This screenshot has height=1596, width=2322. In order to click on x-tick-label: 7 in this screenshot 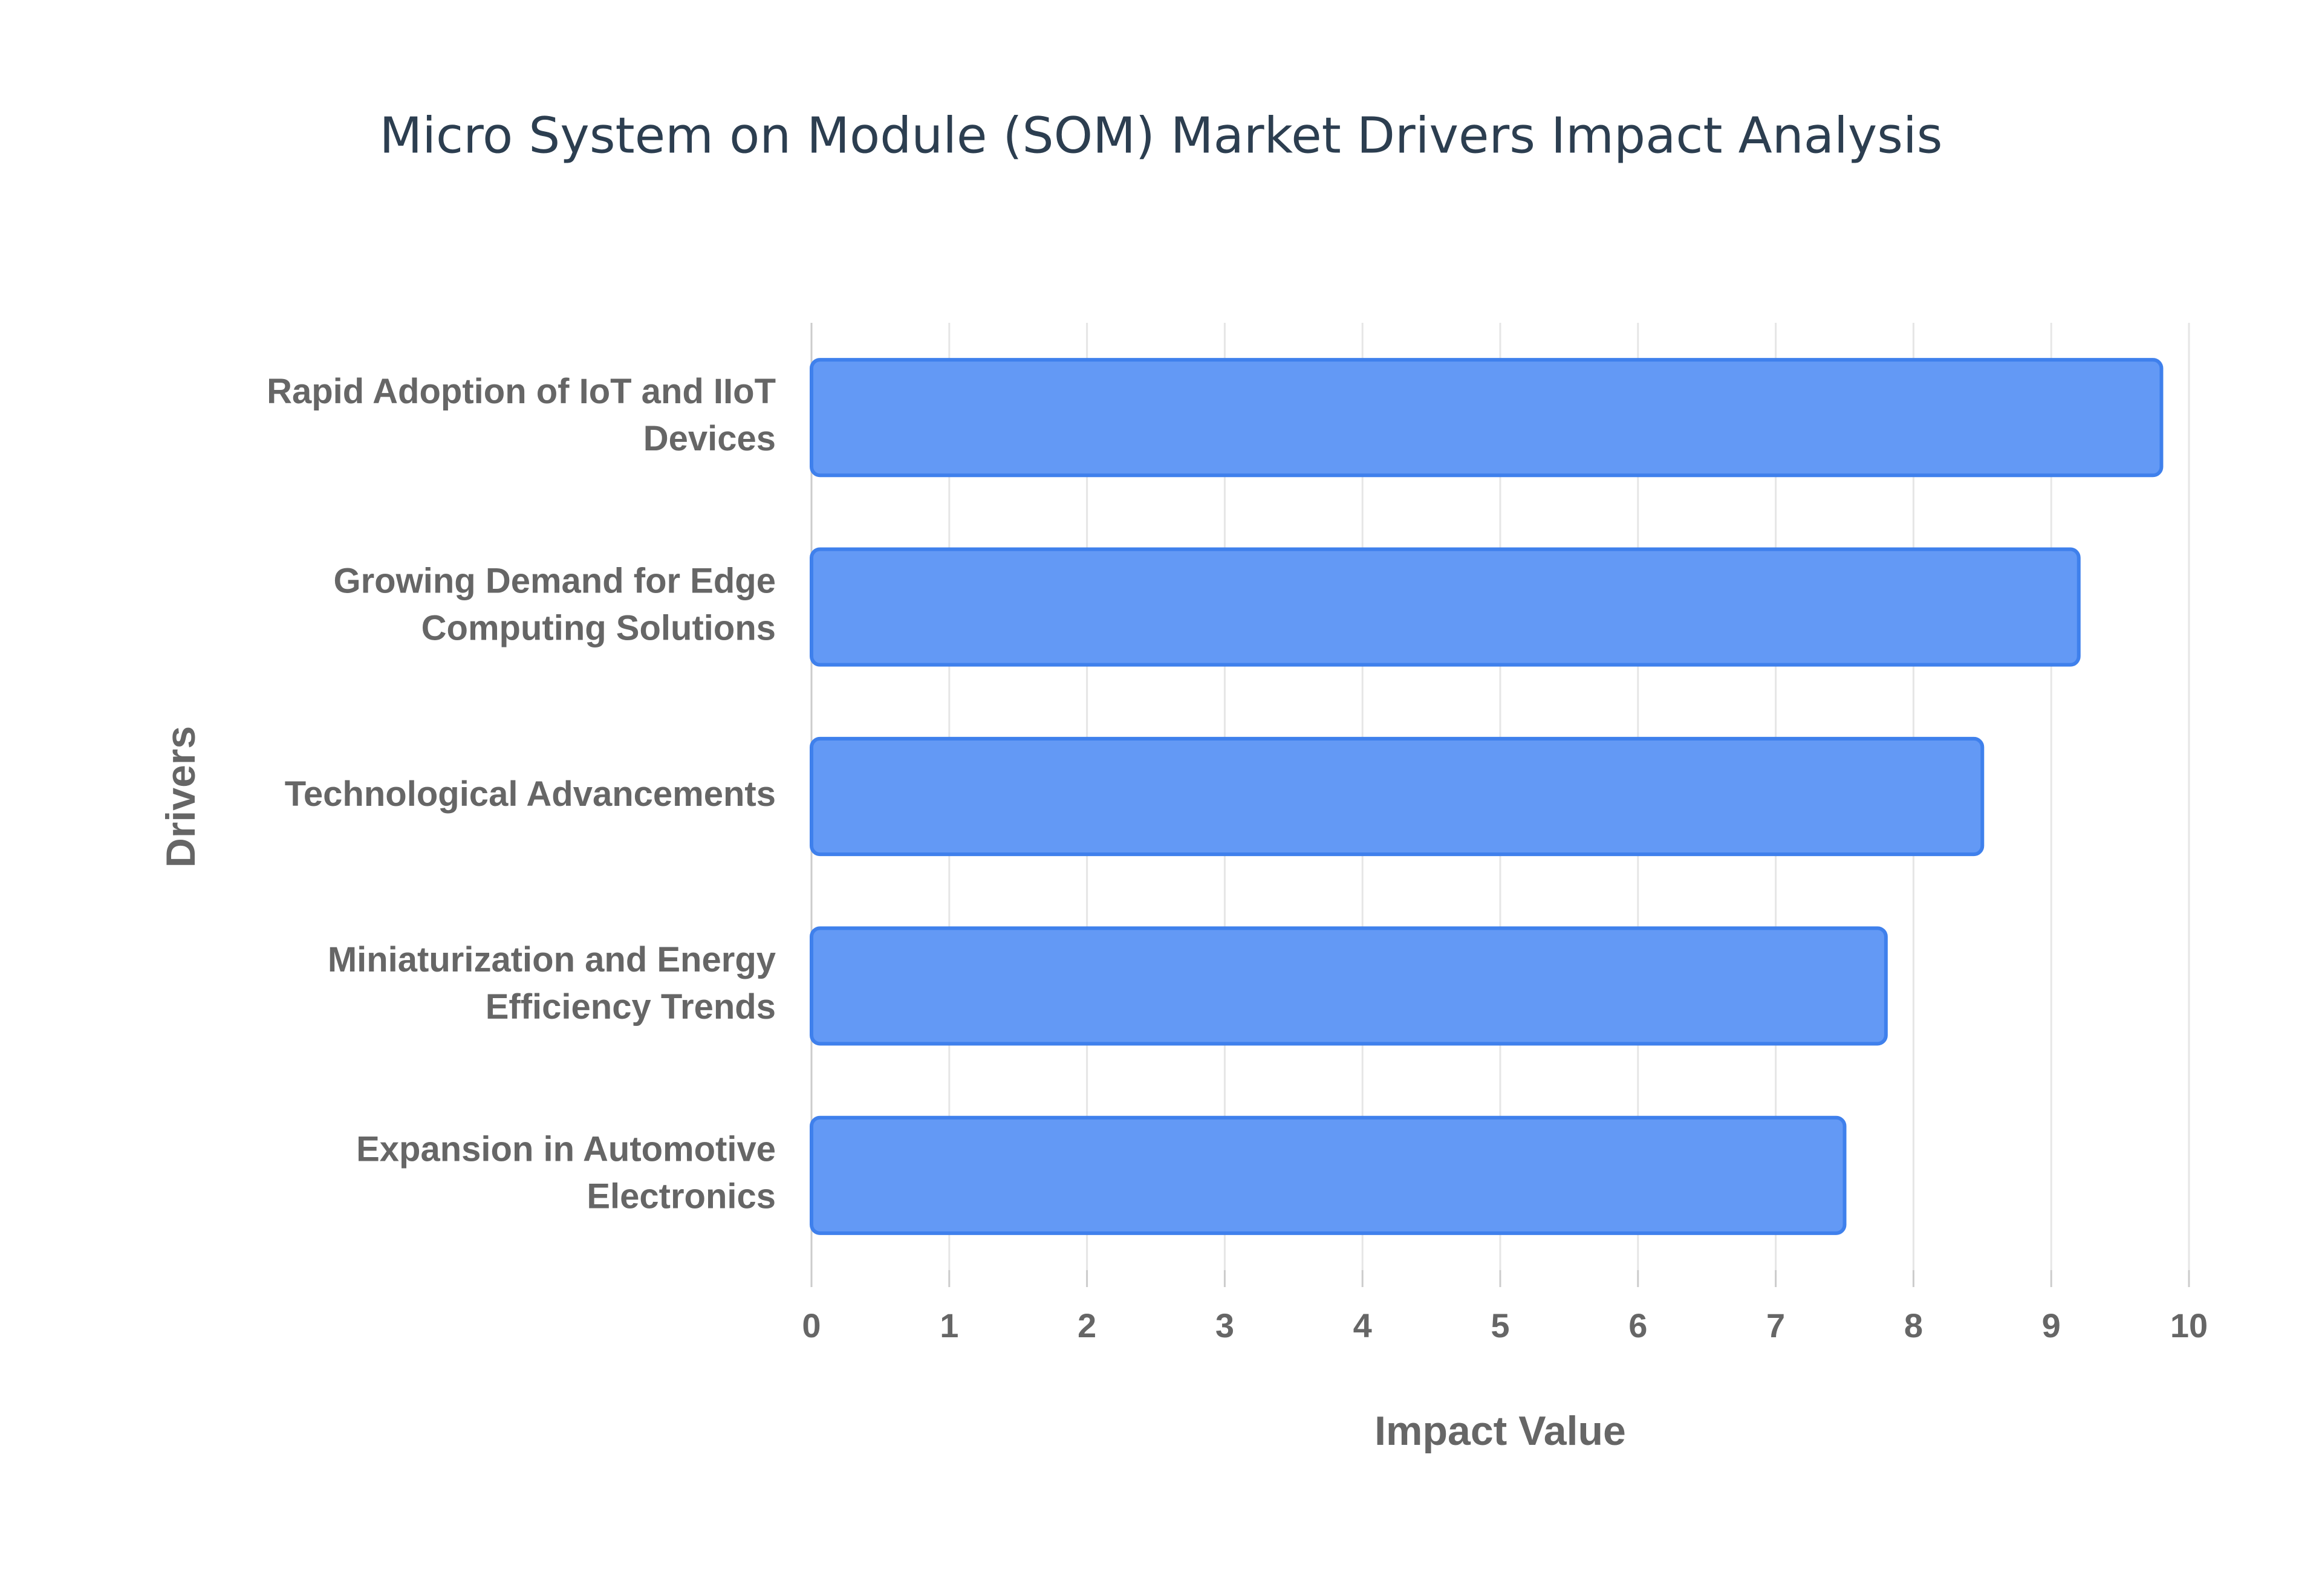, I will do `click(1775, 1325)`.